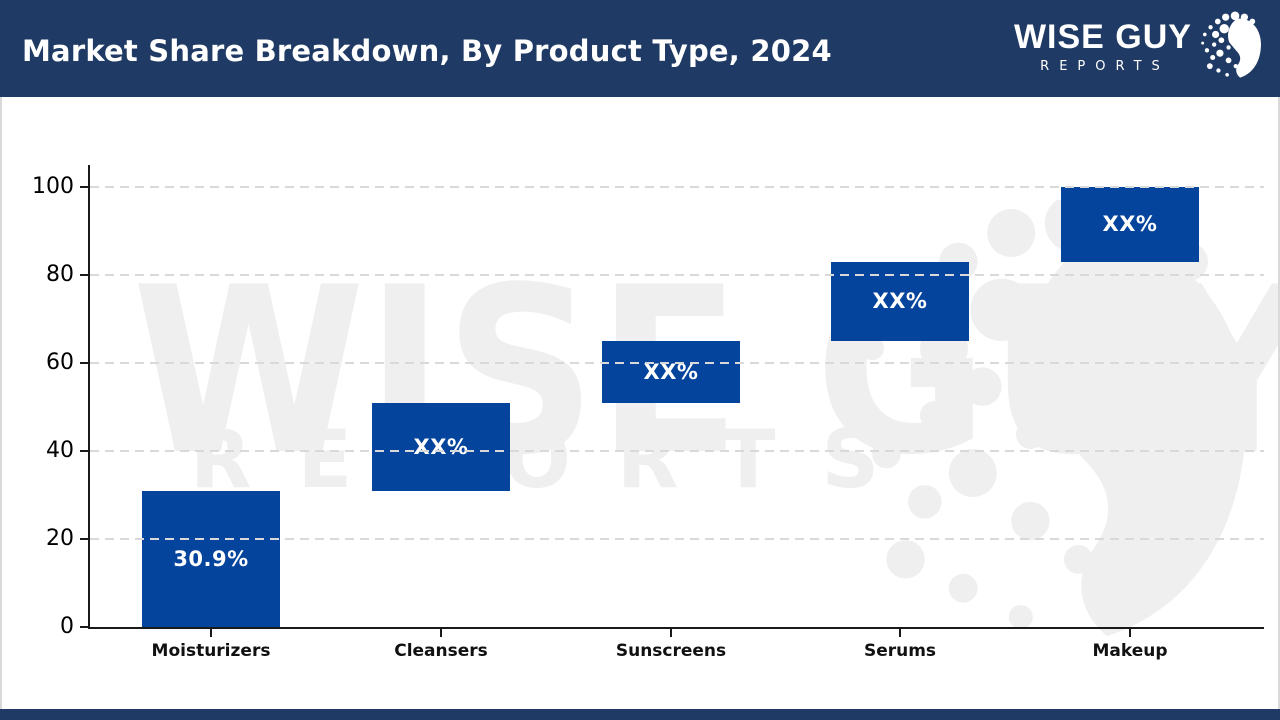 This screenshot has width=1280, height=720. Describe the element at coordinates (900, 651) in the screenshot. I see `x-tick-label-serums: Serums` at that location.